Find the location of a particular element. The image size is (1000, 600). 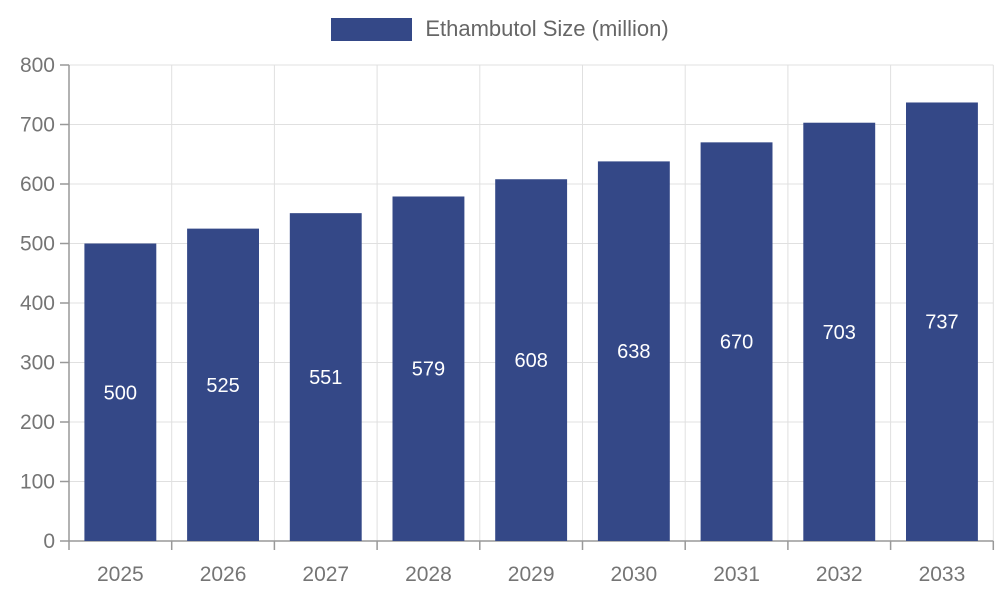

y-tick-label: 400 is located at coordinates (37, 303).